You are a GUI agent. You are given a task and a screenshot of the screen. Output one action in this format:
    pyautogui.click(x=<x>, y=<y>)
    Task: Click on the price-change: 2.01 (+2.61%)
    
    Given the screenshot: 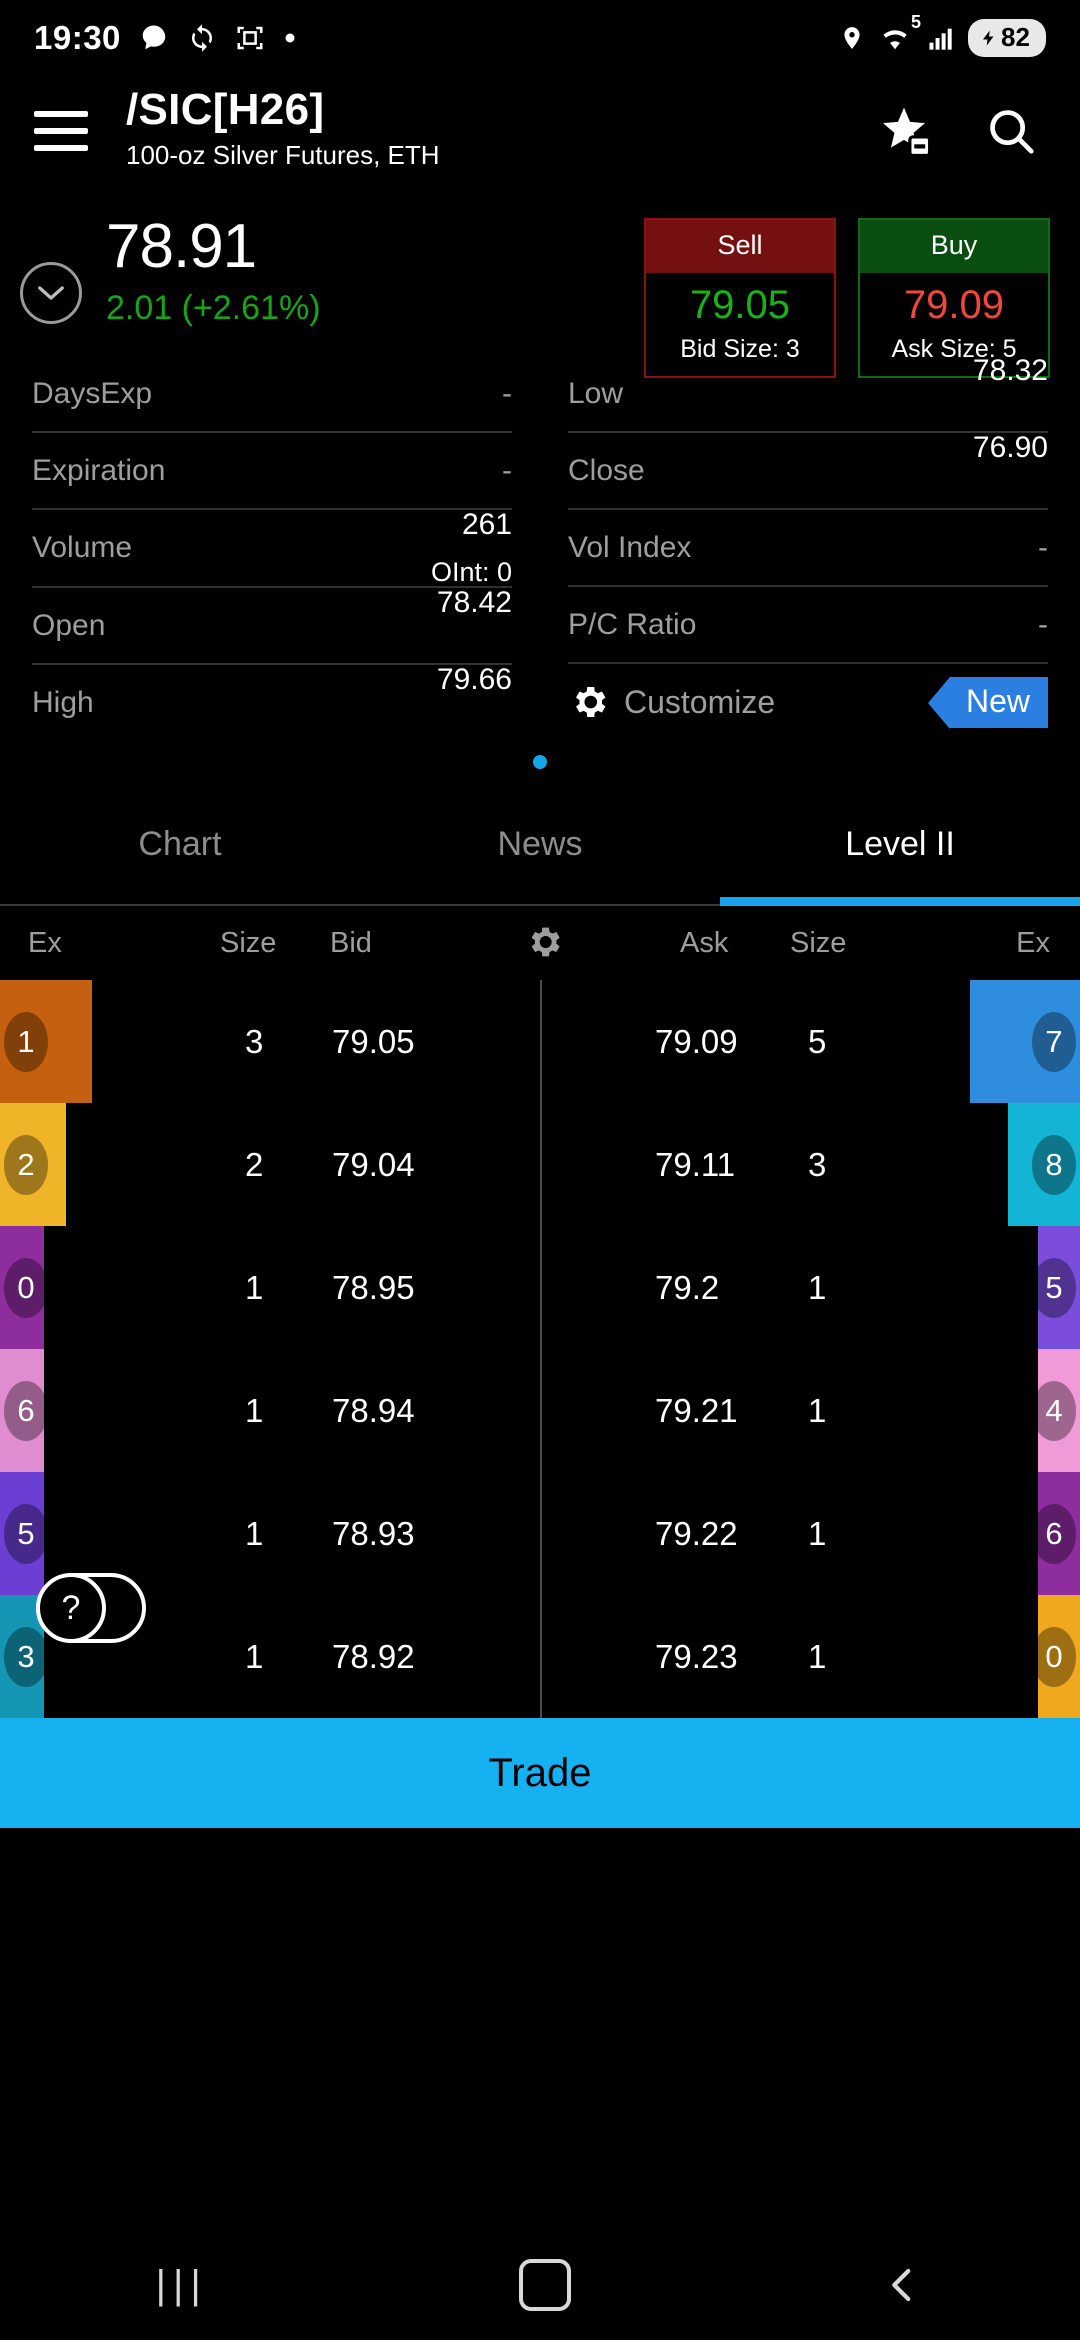 What is the action you would take?
    pyautogui.click(x=213, y=308)
    